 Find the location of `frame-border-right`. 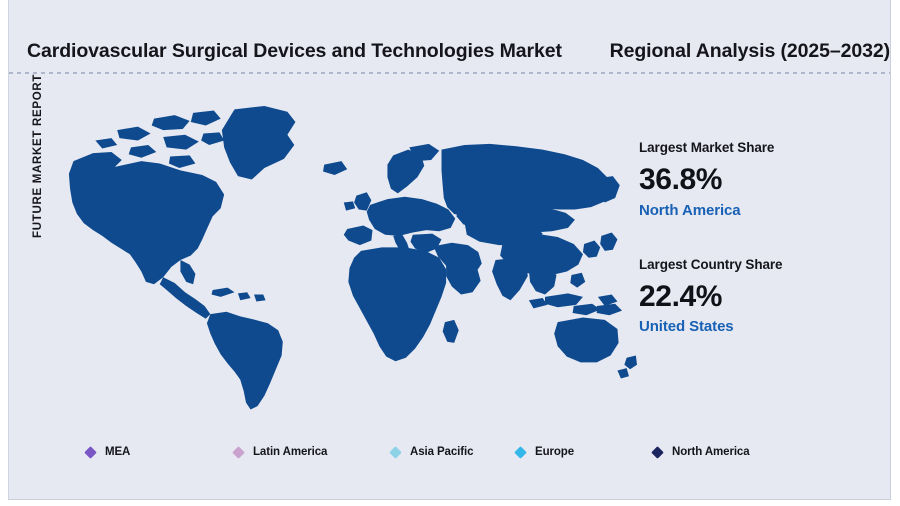

frame-border-right is located at coordinates (890, 250).